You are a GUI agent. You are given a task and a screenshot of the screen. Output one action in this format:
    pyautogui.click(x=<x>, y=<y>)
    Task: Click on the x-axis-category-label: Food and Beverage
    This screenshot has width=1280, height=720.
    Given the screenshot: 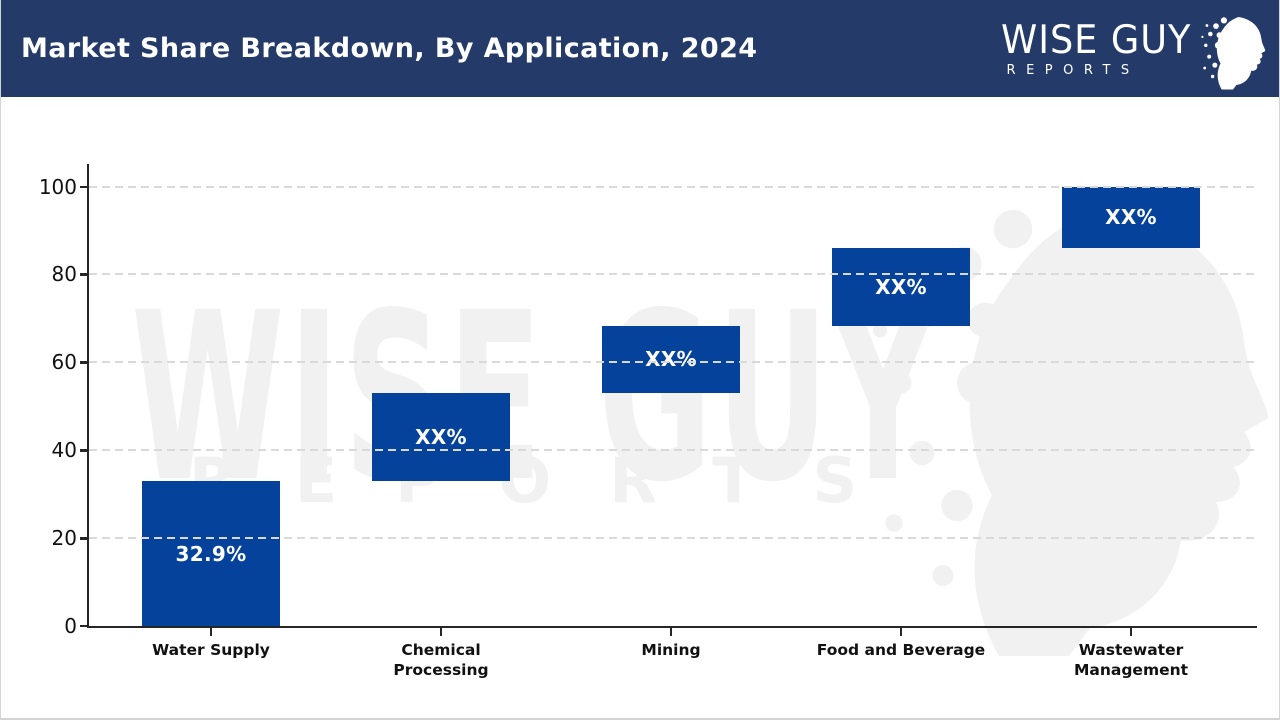 What is the action you would take?
    pyautogui.click(x=901, y=650)
    